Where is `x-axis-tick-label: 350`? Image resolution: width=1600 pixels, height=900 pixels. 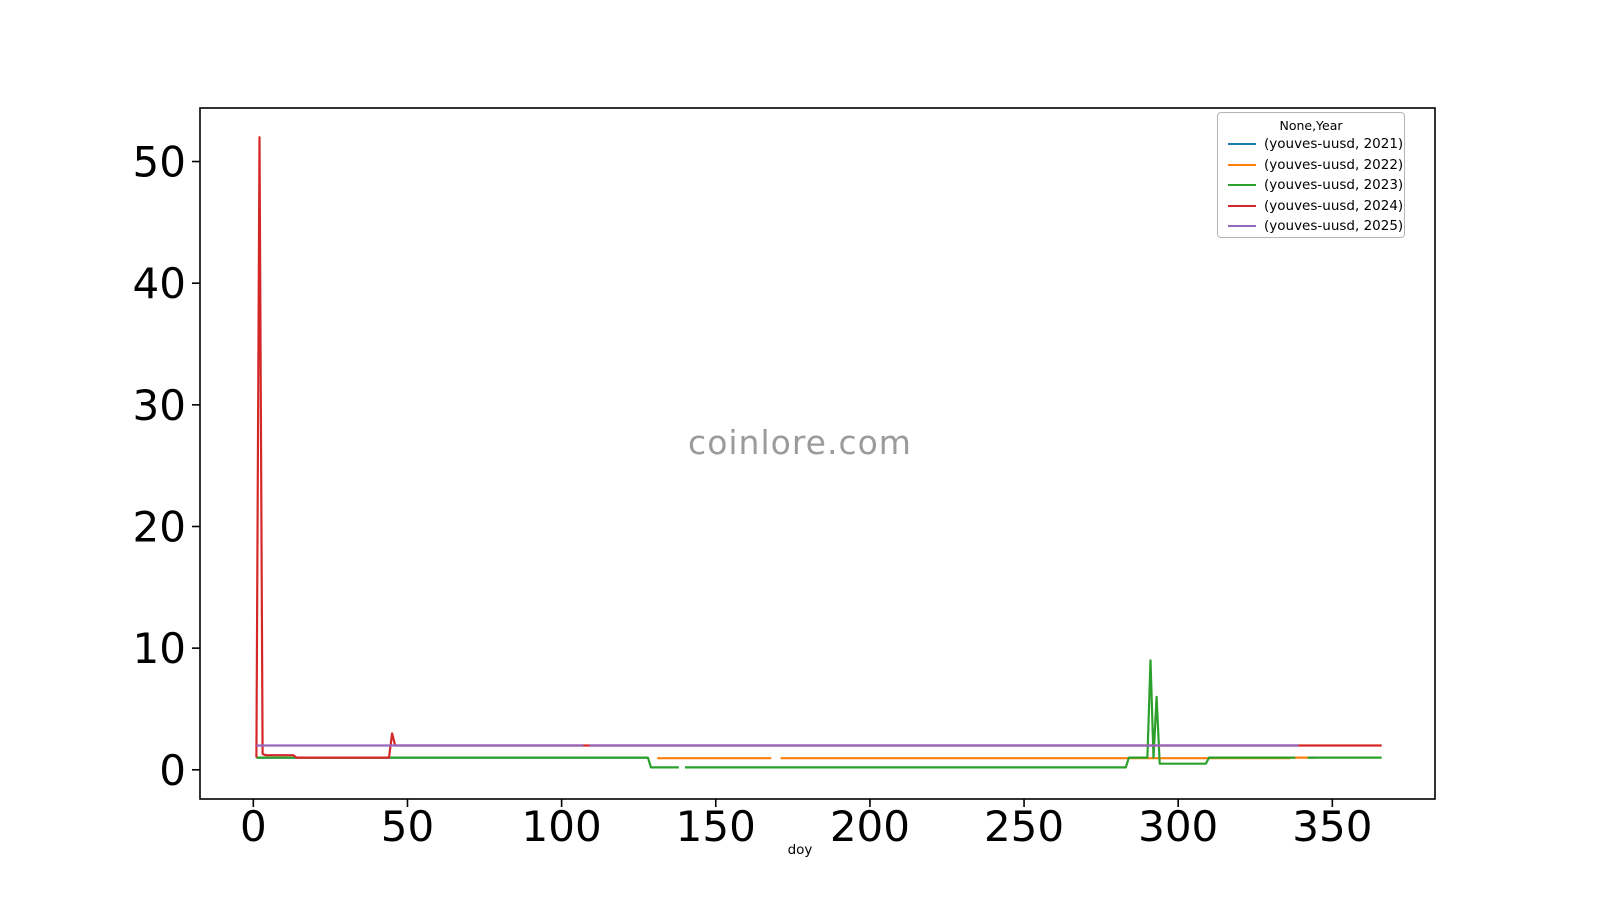
x-axis-tick-label: 350 is located at coordinates (1332, 826).